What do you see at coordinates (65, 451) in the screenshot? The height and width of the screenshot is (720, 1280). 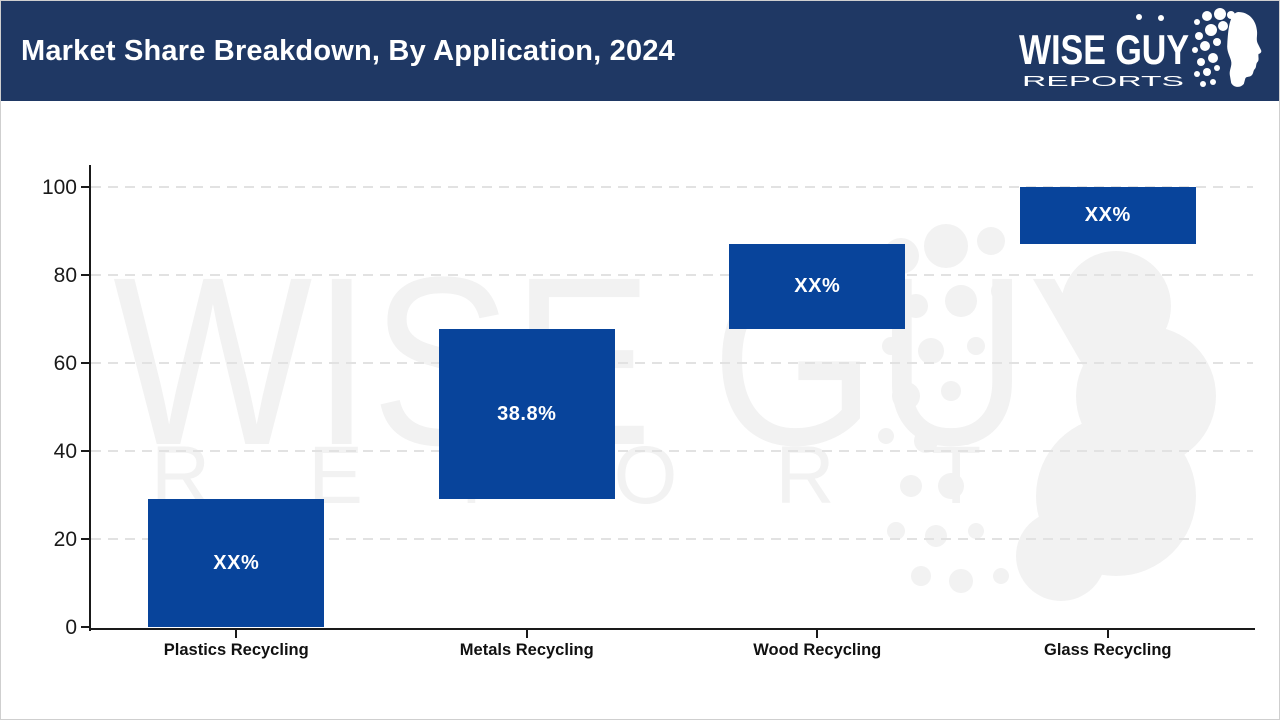 I see `y-axis-tick-label: 40` at bounding box center [65, 451].